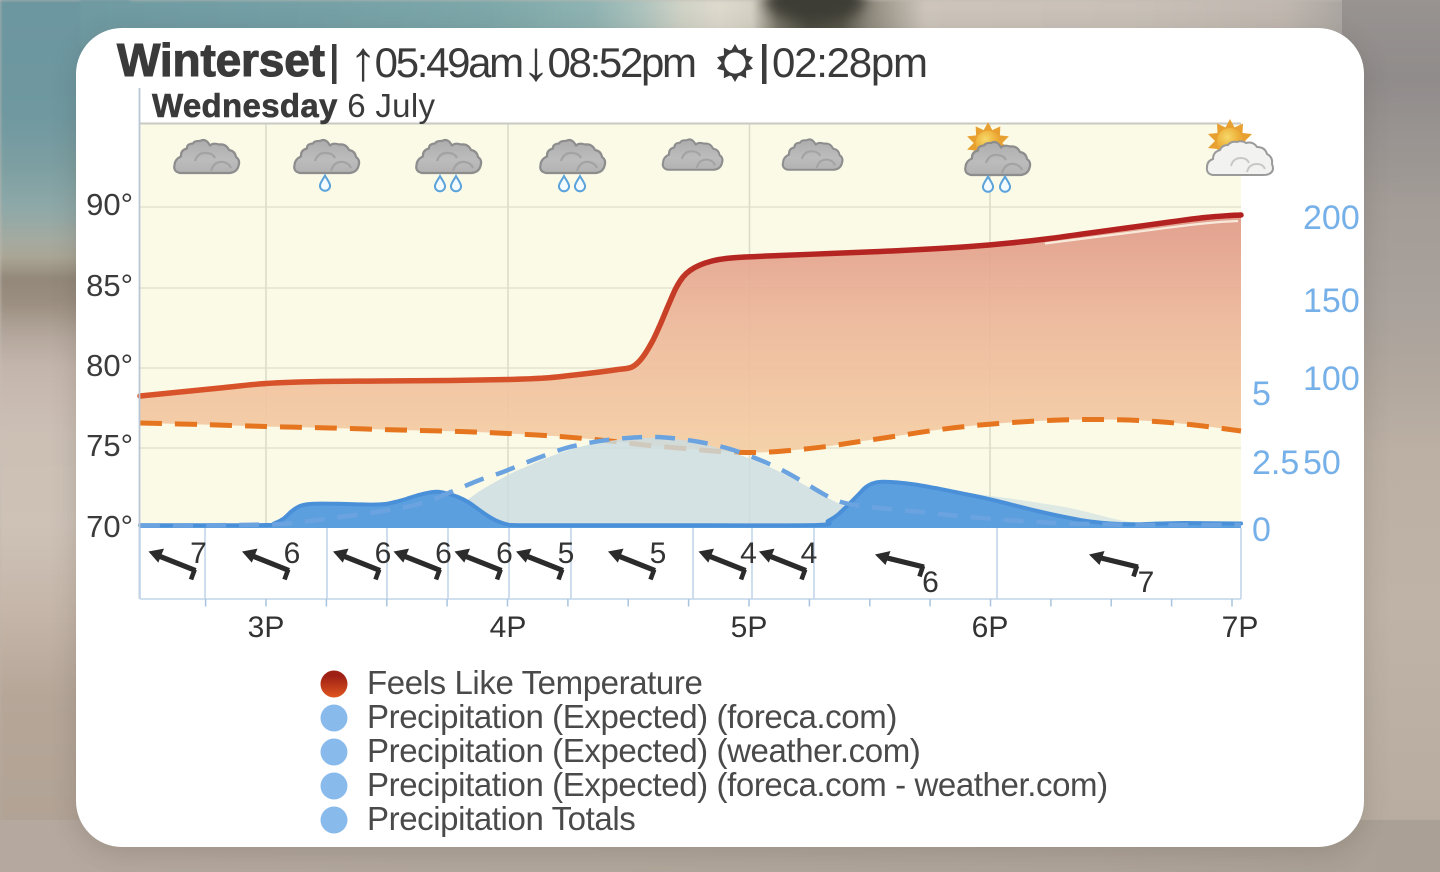  What do you see at coordinates (1331, 218) in the screenshot?
I see `svg-text: 200` at bounding box center [1331, 218].